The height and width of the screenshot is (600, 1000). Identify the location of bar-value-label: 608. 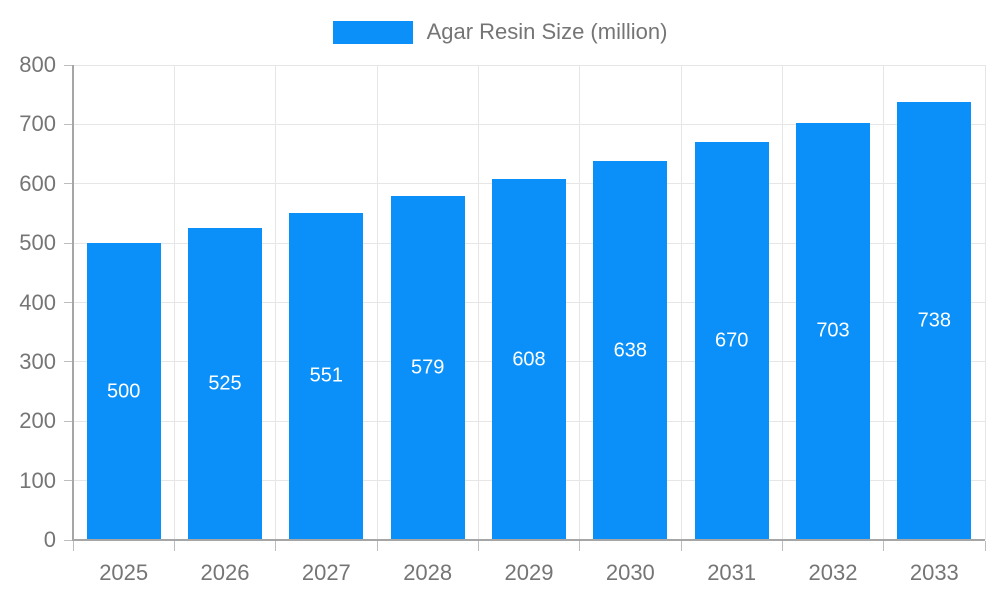
(529, 359).